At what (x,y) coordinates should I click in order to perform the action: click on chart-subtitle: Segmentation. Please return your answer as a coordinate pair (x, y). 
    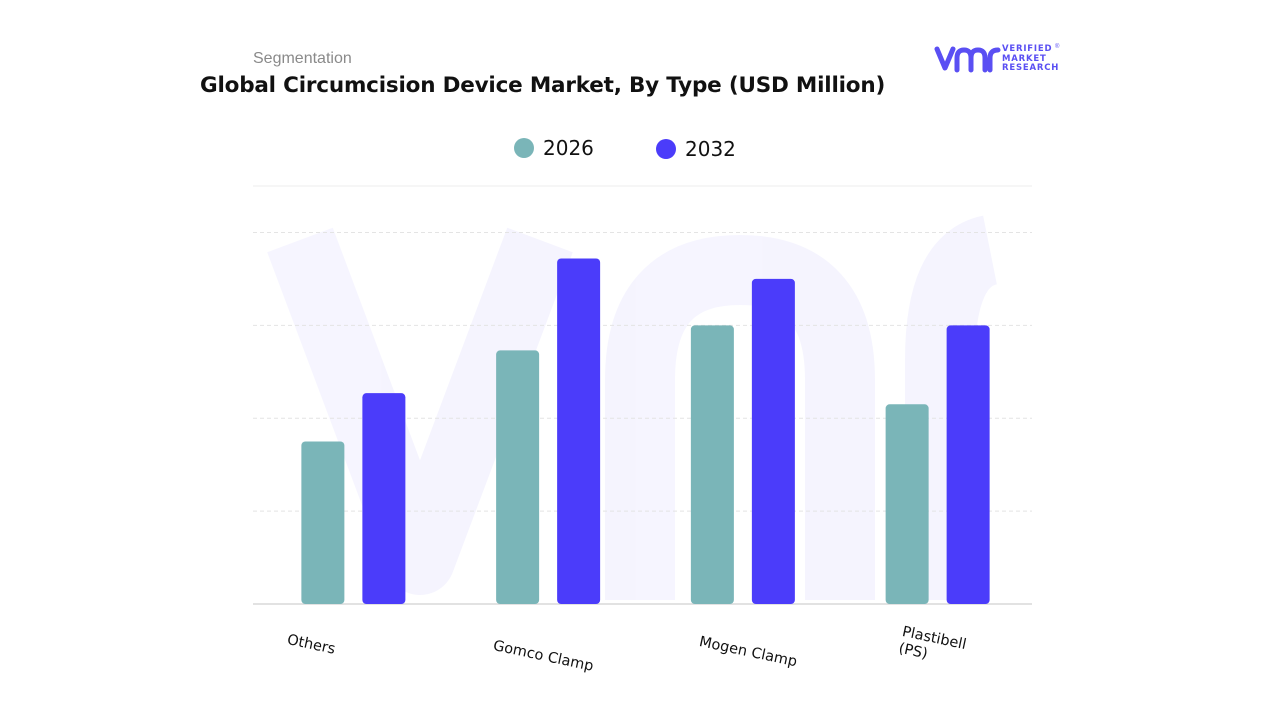
    Looking at the image, I should click on (302, 58).